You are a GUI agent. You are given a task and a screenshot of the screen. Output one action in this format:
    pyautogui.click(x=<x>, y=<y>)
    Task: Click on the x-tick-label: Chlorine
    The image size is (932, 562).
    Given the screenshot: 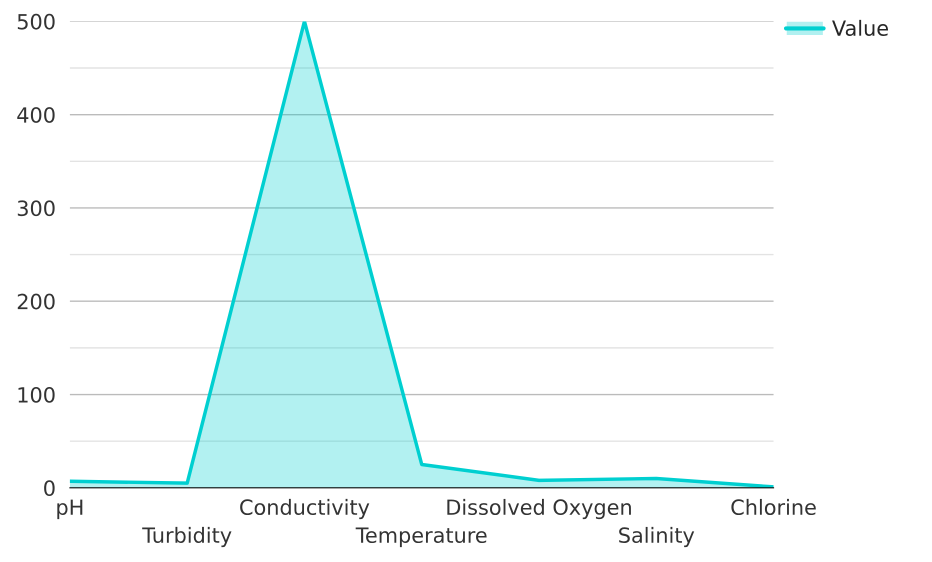 What is the action you would take?
    pyautogui.click(x=773, y=507)
    